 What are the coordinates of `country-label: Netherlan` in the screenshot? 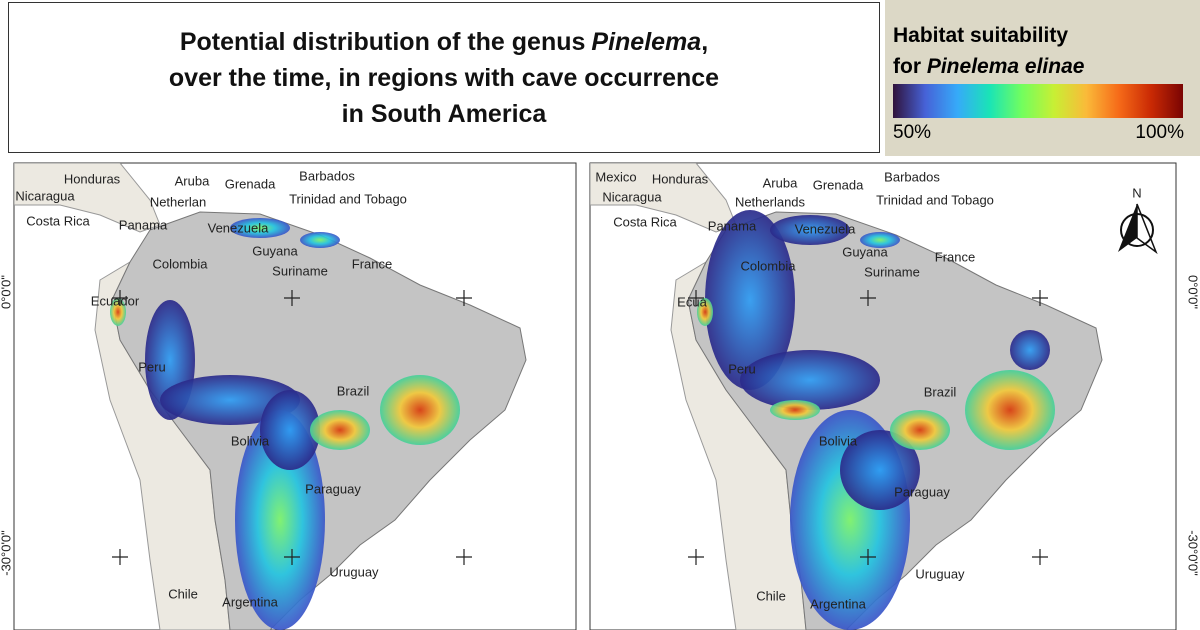 It's located at (178, 201).